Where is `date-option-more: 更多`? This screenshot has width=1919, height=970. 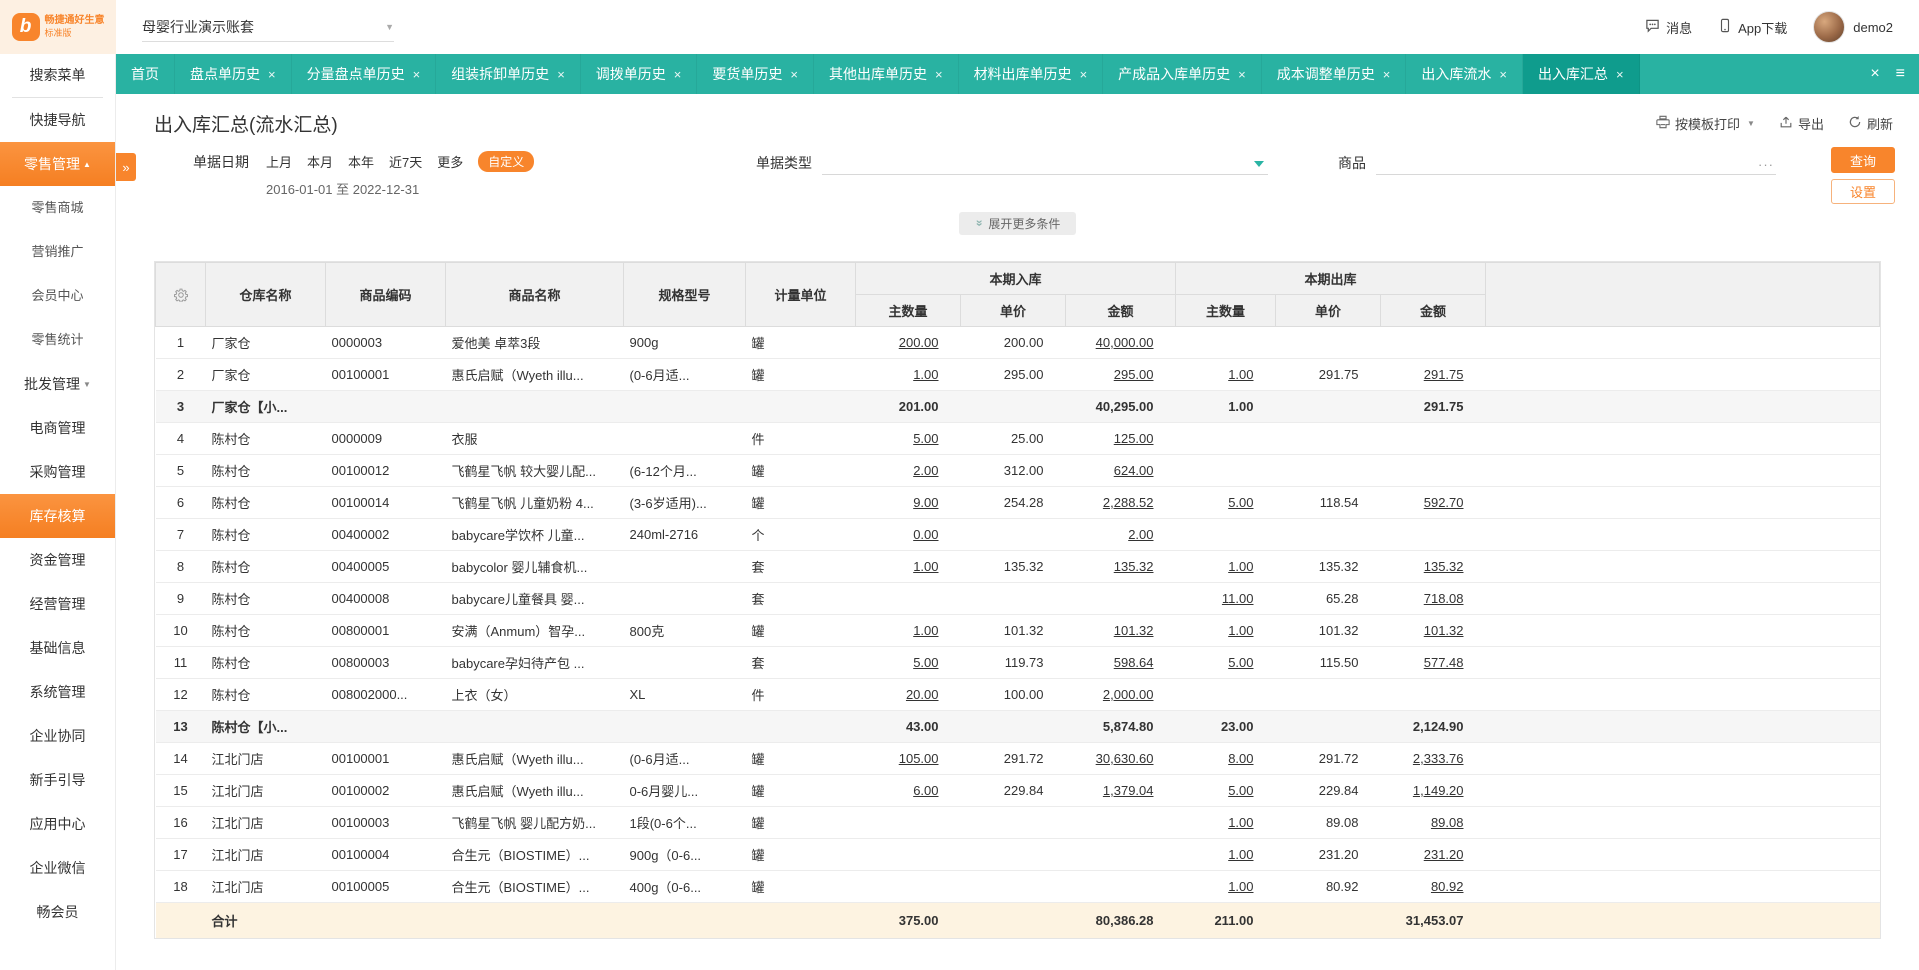 date-option-more: 更多 is located at coordinates (450, 162).